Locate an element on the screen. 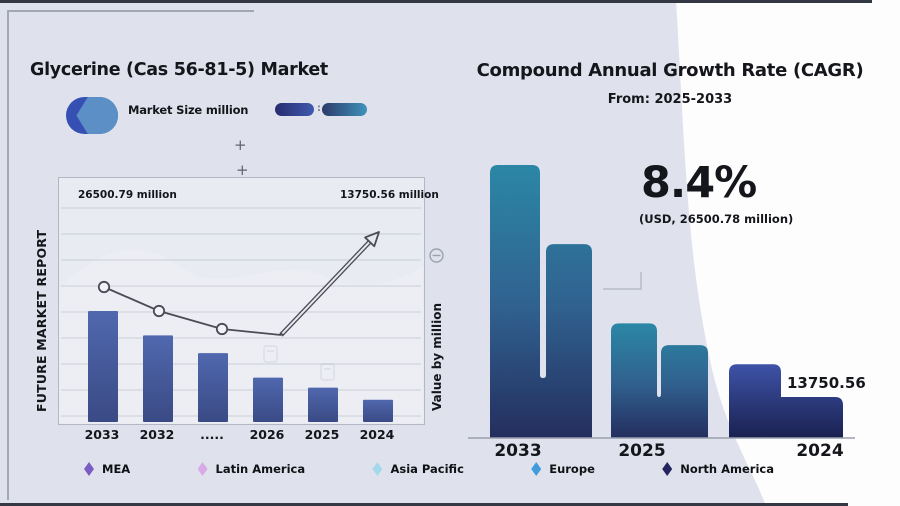 The width and height of the screenshot is (900, 506). legend-item-mea: MEA is located at coordinates (107, 469).